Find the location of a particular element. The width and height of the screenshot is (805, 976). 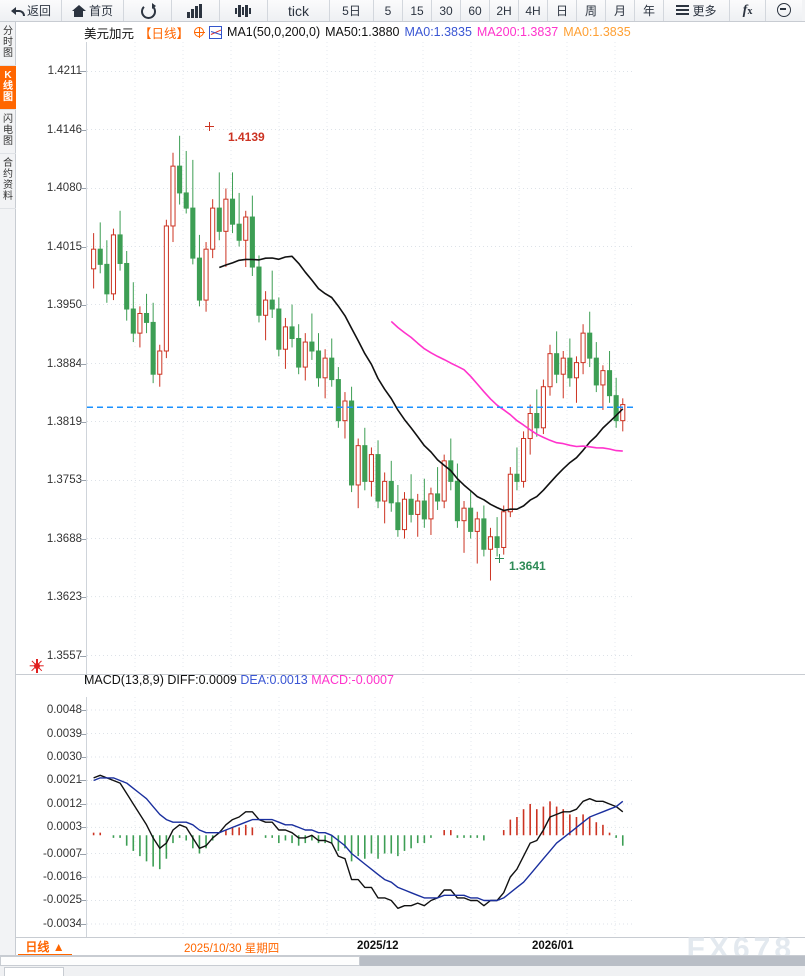

ma-indicator-icon is located at coordinates (216, 32).